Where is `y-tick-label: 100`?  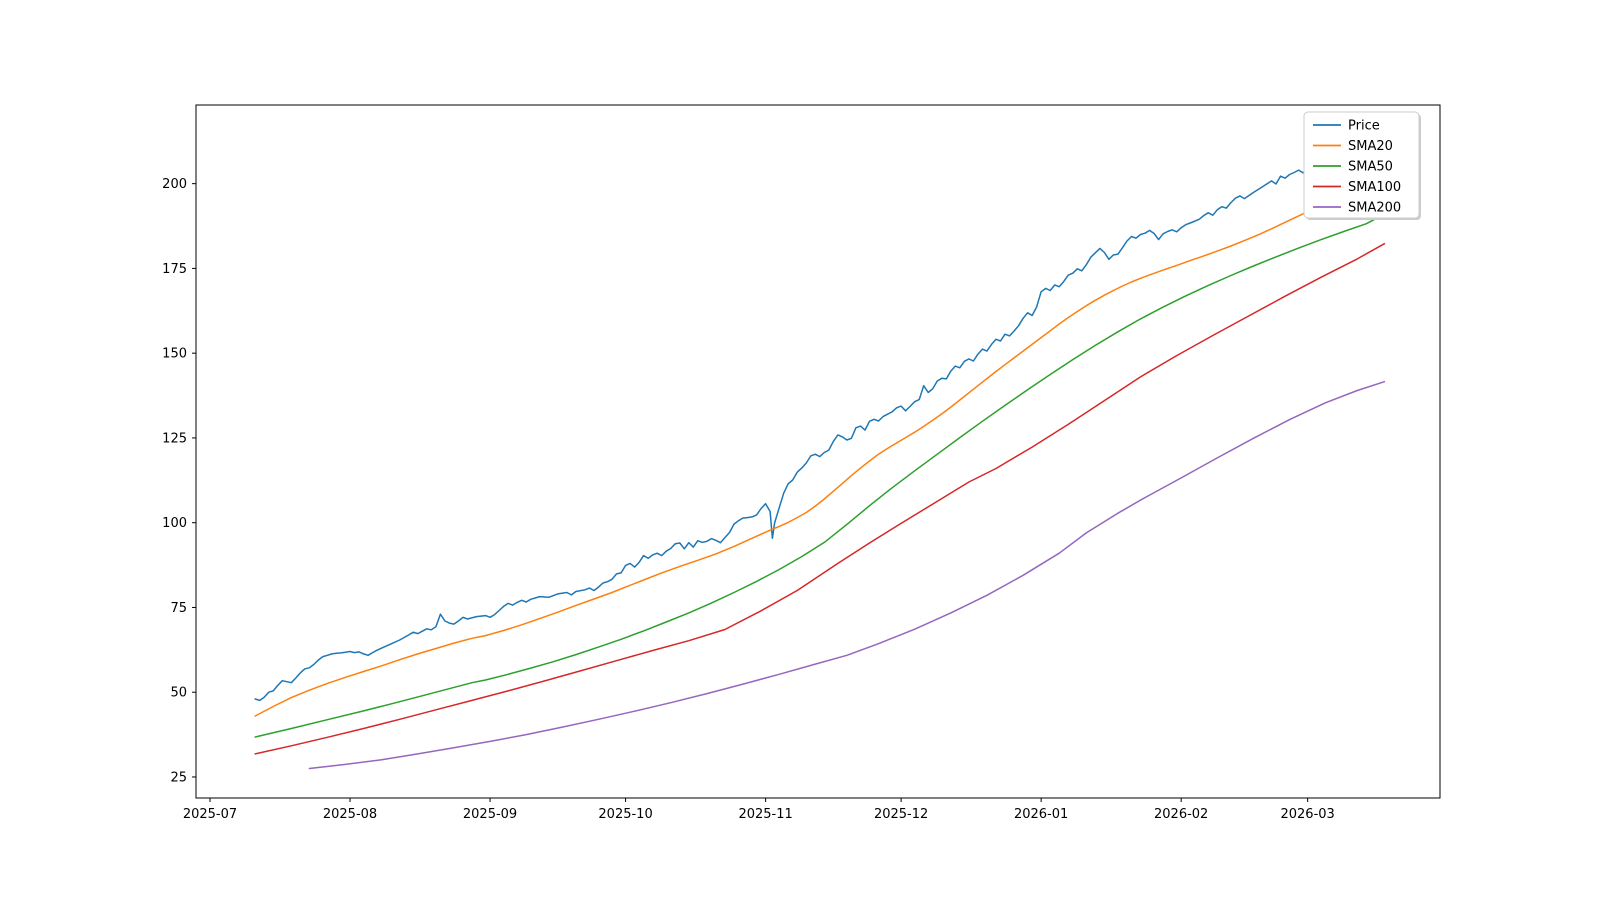
y-tick-label: 100 is located at coordinates (174, 523).